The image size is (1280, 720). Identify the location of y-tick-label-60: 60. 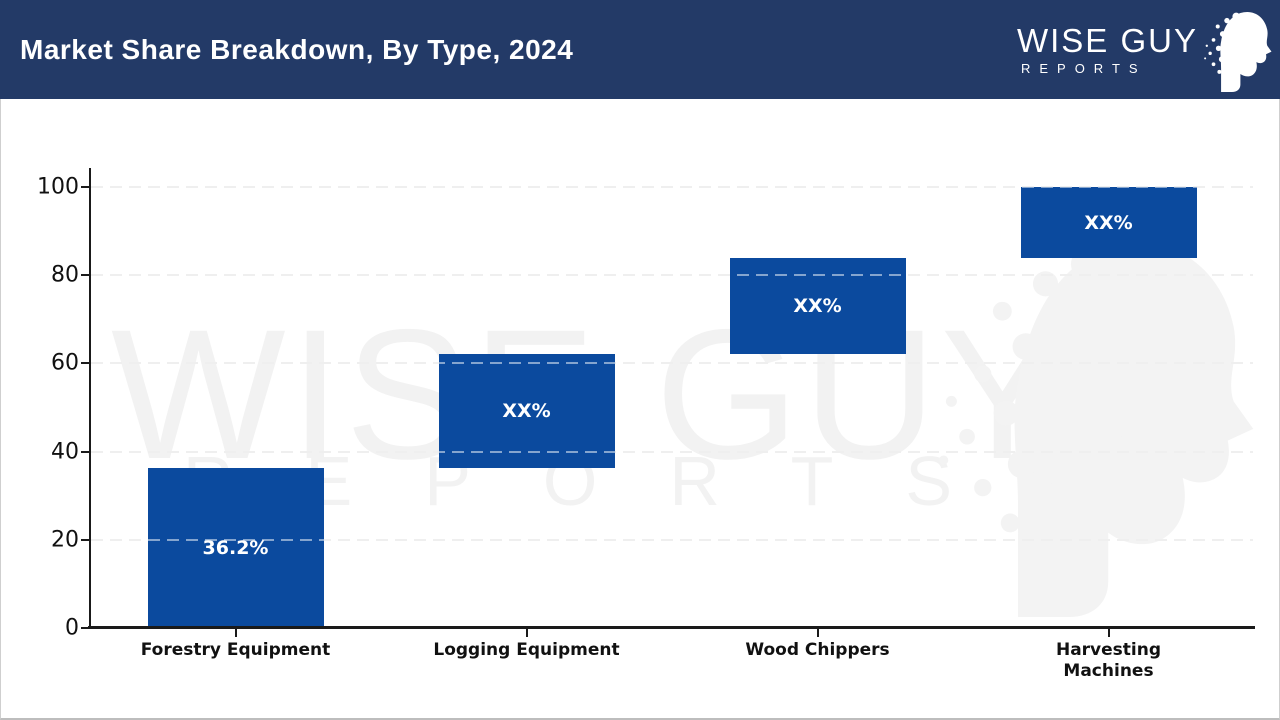
(65, 363).